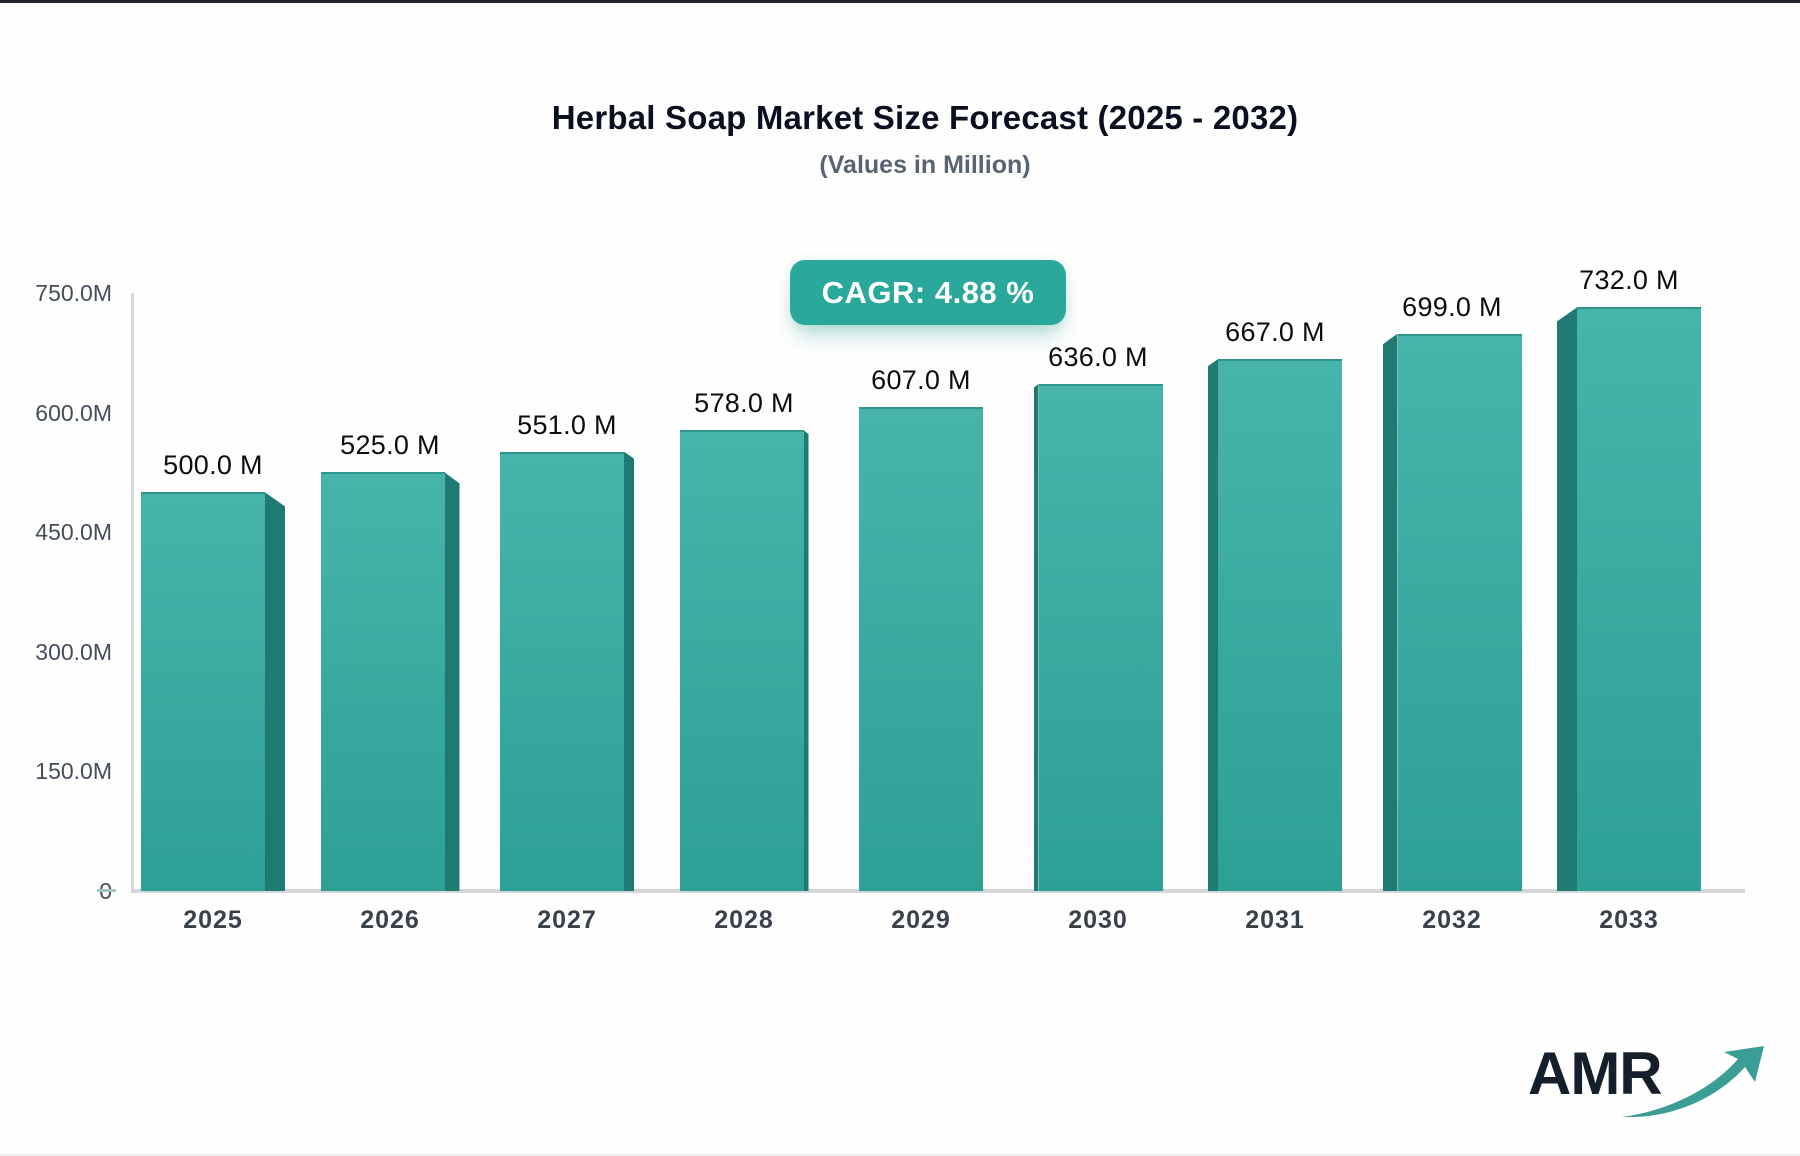  What do you see at coordinates (925, 165) in the screenshot?
I see `chart-subtitle: (Values in Million)` at bounding box center [925, 165].